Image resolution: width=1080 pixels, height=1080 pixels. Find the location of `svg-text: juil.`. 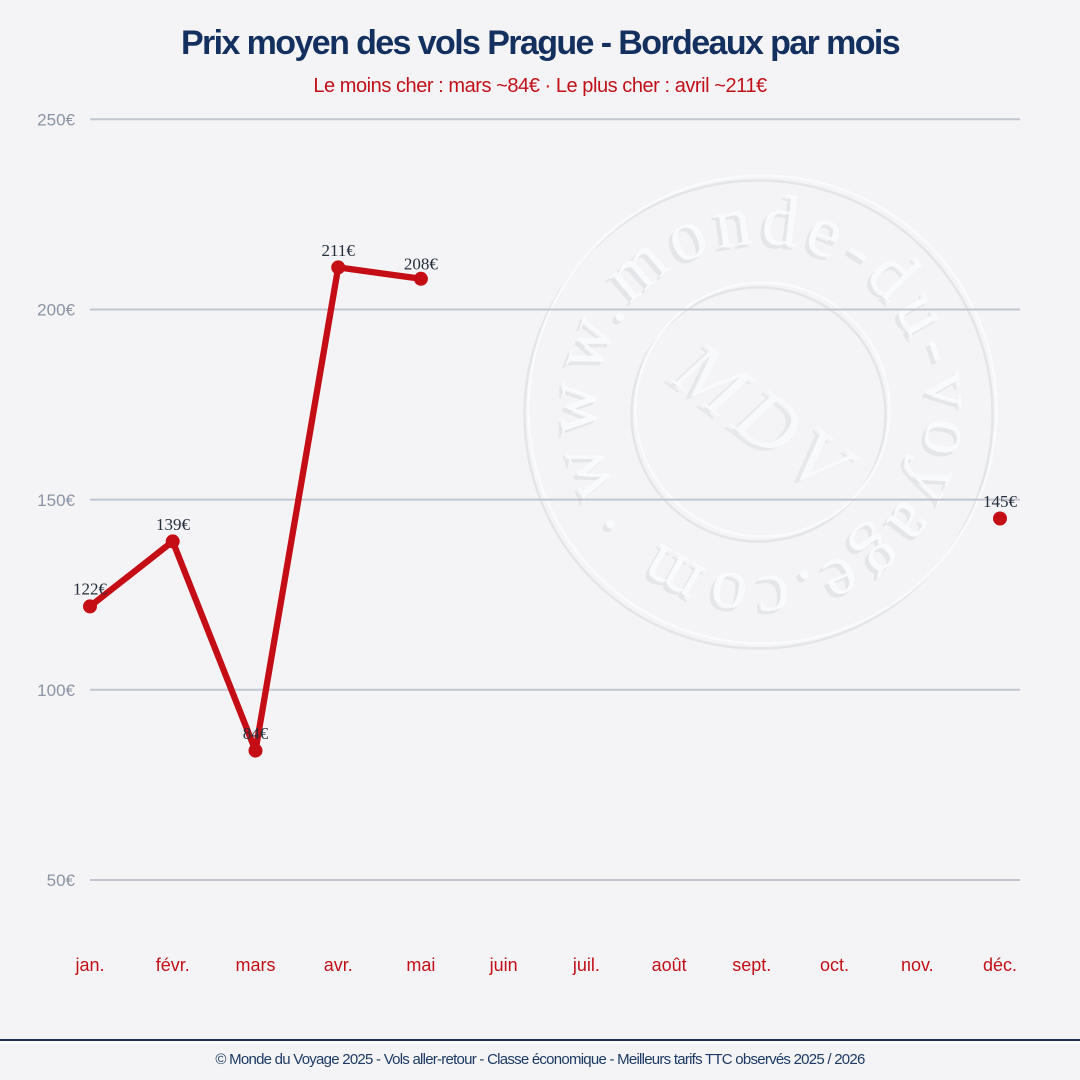

svg-text: juil. is located at coordinates (586, 965).